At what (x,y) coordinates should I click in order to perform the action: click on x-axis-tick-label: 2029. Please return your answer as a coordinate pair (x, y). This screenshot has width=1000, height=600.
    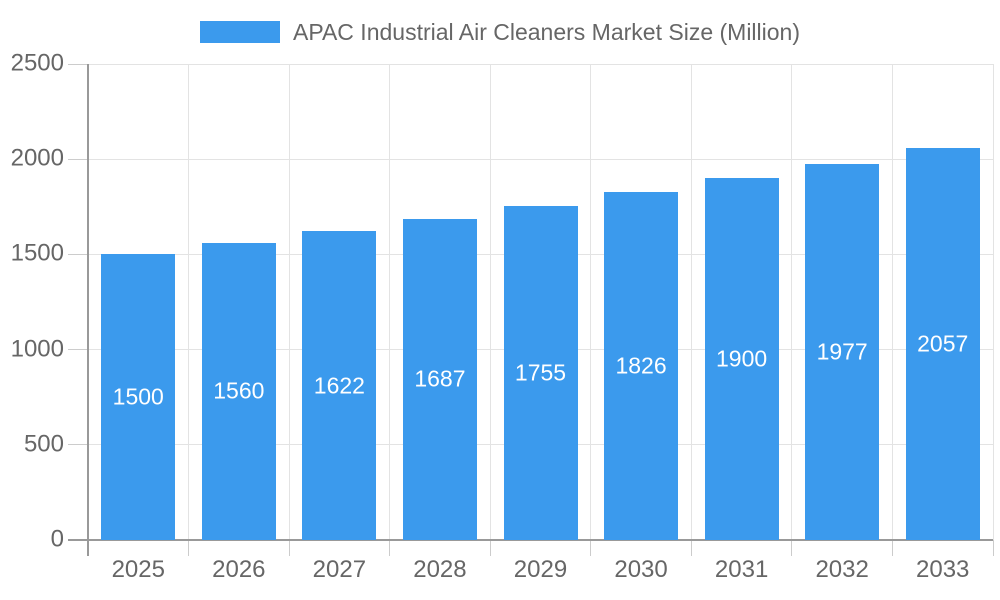
    Looking at the image, I should click on (540, 569).